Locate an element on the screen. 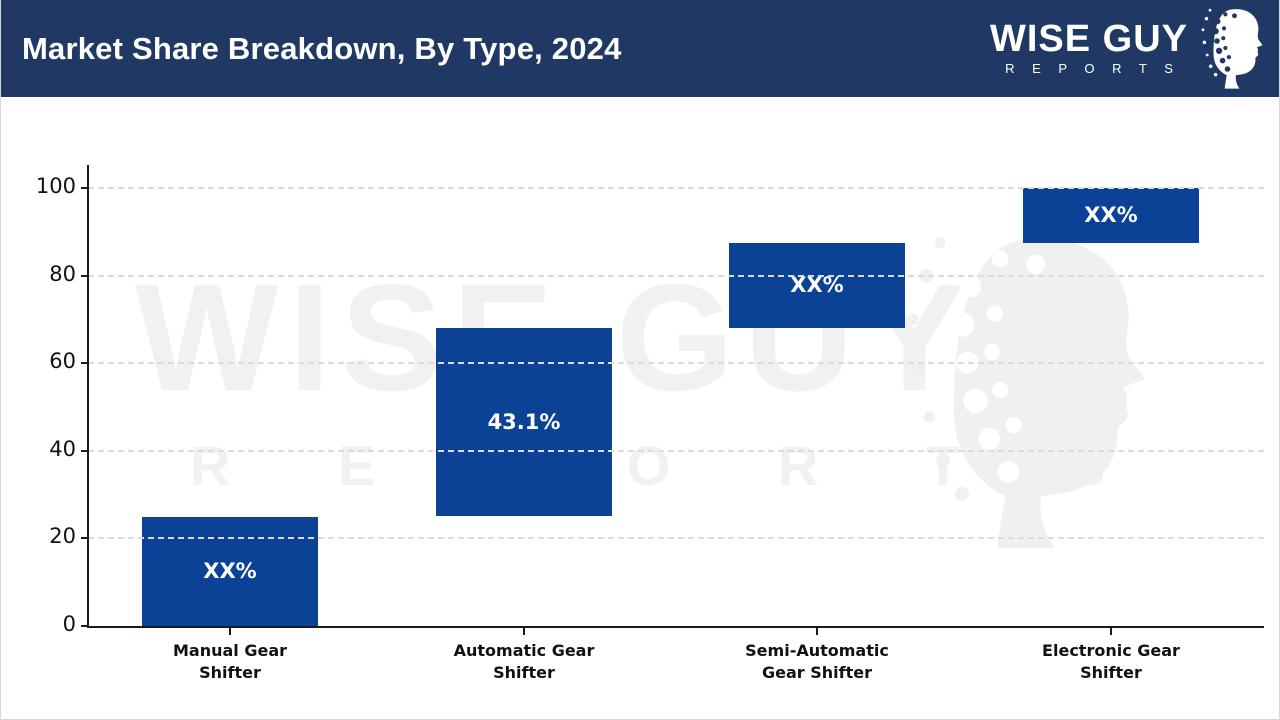 This screenshot has height=720, width=1280. logo-subtitle: R E P O R T S is located at coordinates (1092, 68).